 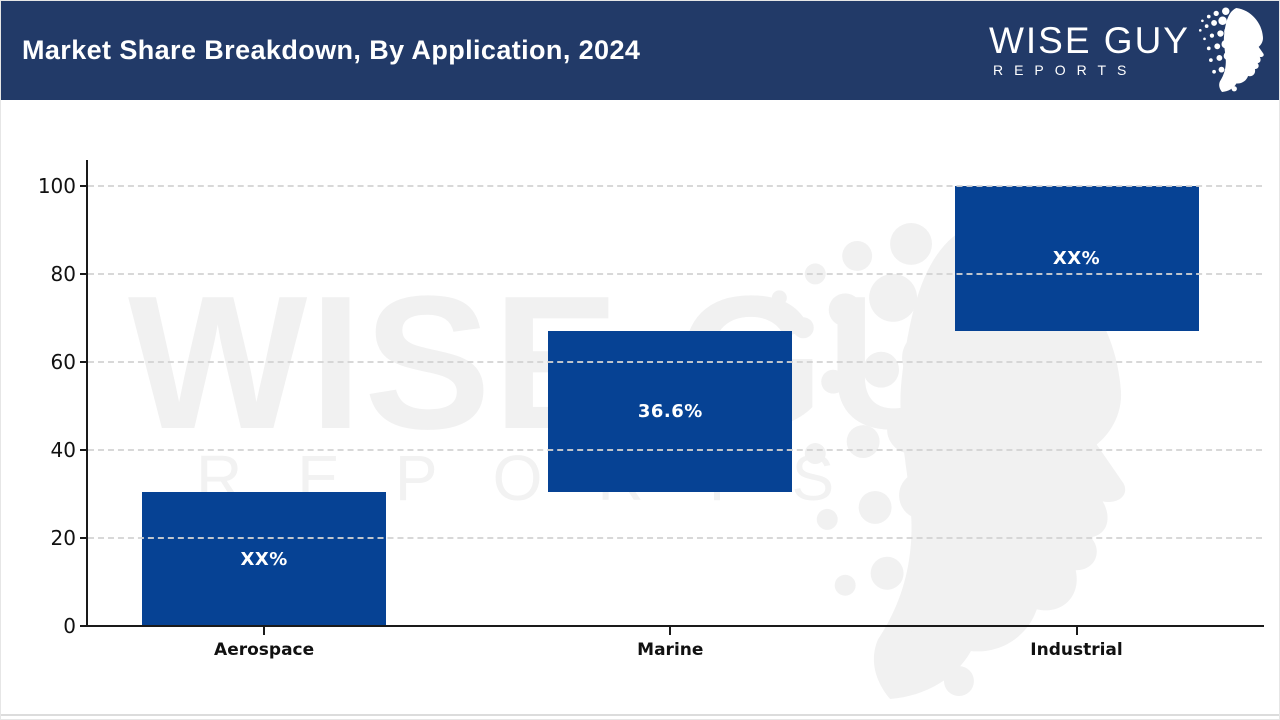 I want to click on y-tick-label-60: 60, so click(x=63, y=362).